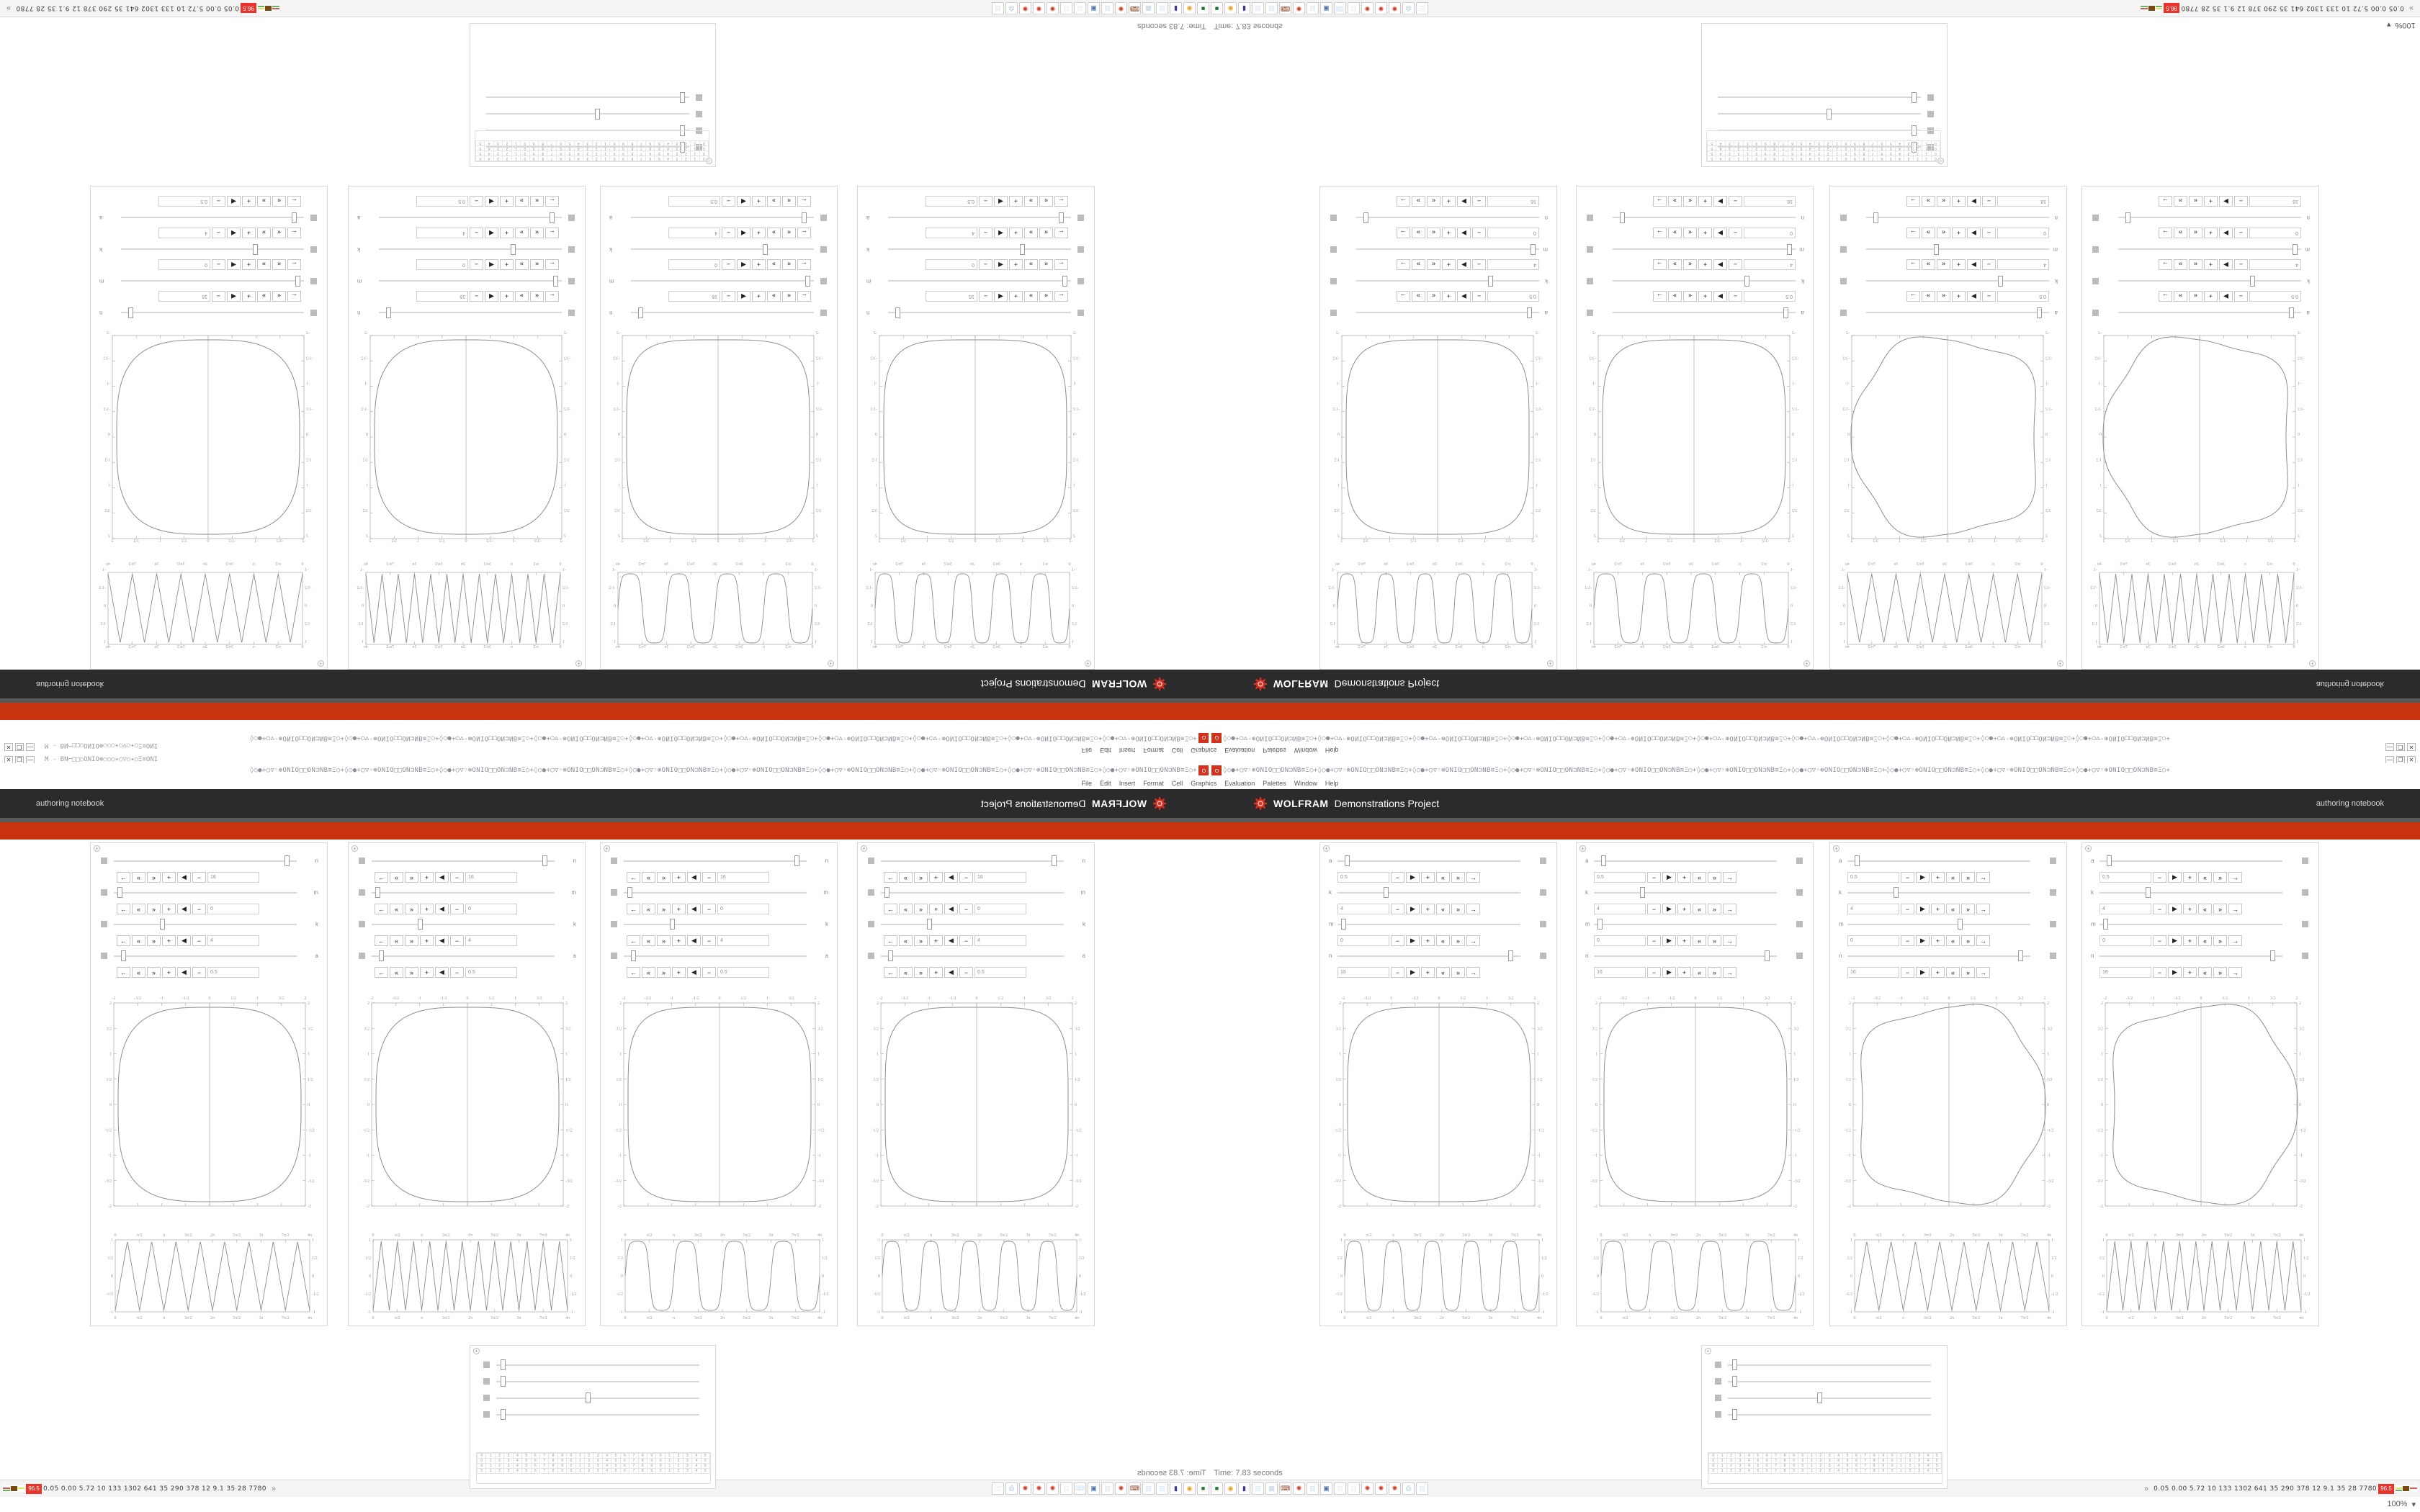 The height and width of the screenshot is (1512, 2420). Describe the element at coordinates (1087, 751) in the screenshot. I see `menu-item-file: File` at that location.